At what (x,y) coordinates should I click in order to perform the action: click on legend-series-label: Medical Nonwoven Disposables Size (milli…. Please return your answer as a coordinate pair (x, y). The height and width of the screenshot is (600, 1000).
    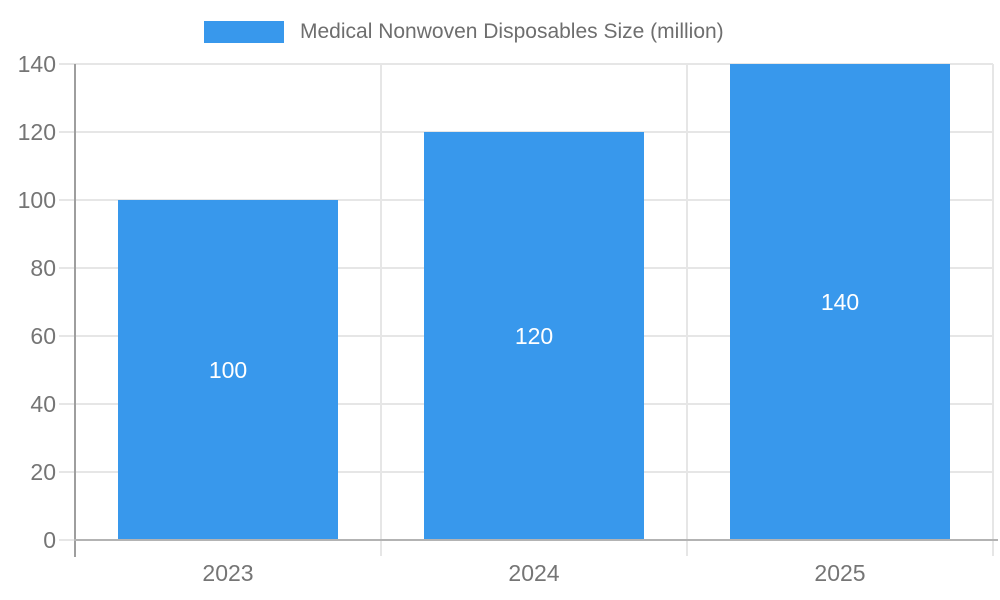
    Looking at the image, I should click on (512, 31).